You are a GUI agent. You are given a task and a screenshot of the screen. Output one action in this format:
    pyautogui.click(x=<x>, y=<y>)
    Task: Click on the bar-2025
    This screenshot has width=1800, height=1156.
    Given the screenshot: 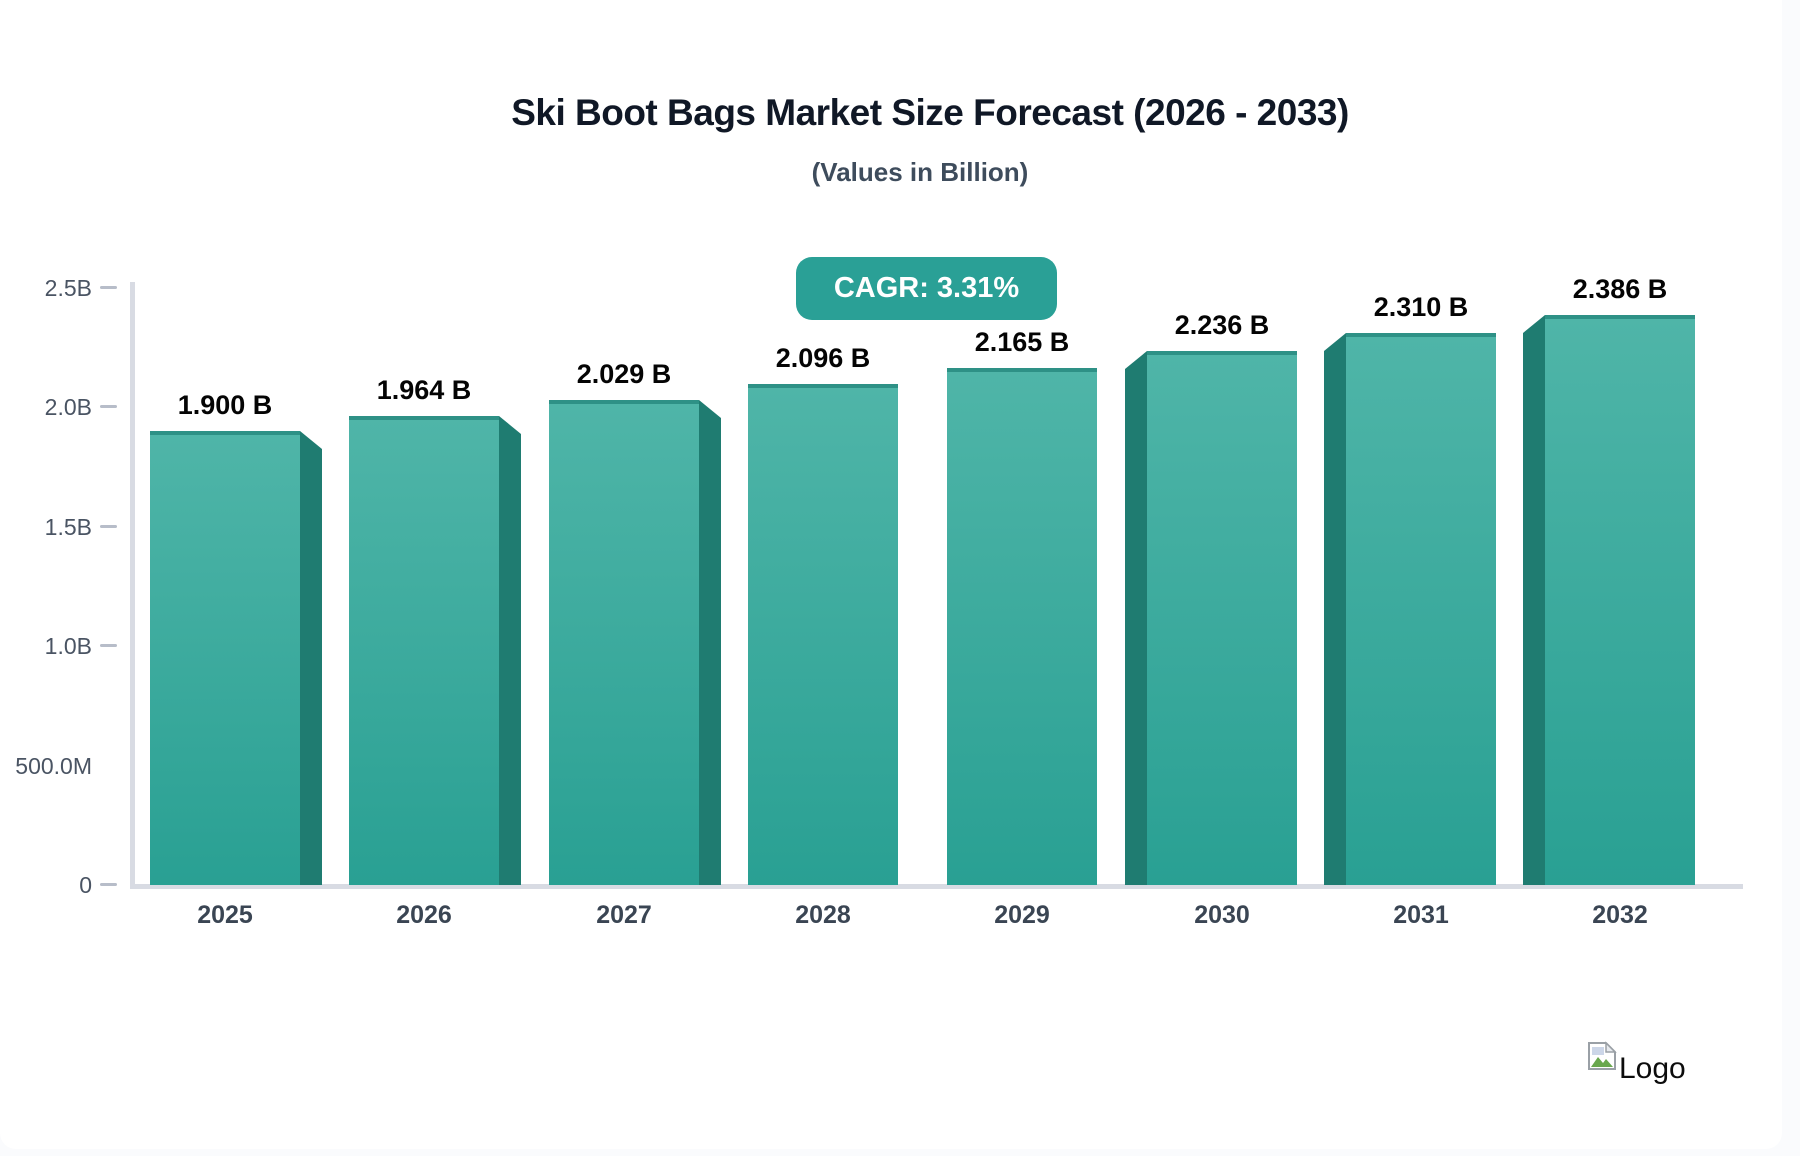 What is the action you would take?
    pyautogui.click(x=225, y=658)
    